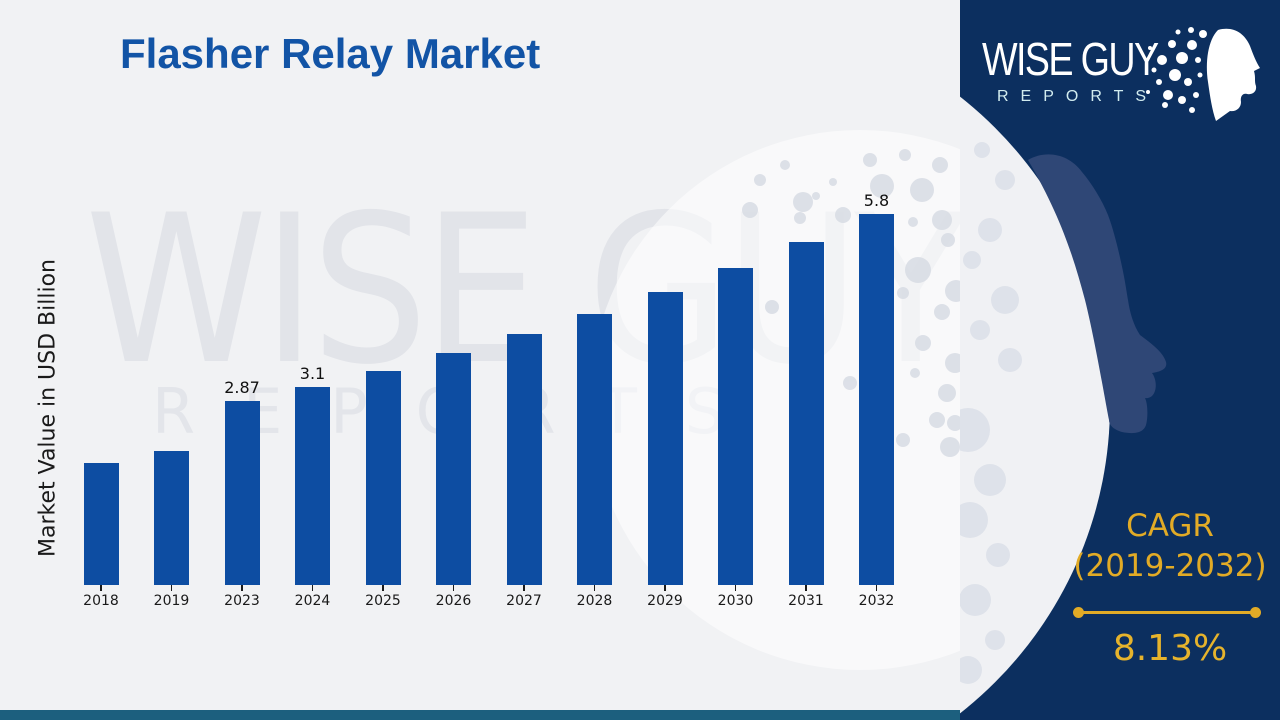  I want to click on x-axis-tick-2029, so click(665, 588).